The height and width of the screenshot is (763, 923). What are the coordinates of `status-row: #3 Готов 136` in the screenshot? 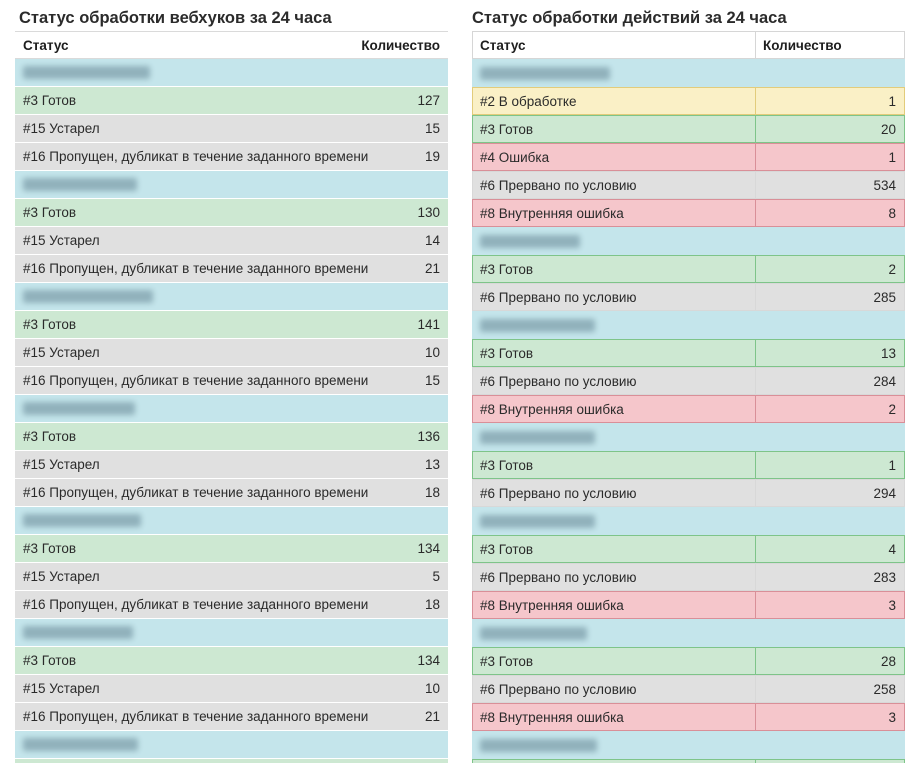 It's located at (231, 436).